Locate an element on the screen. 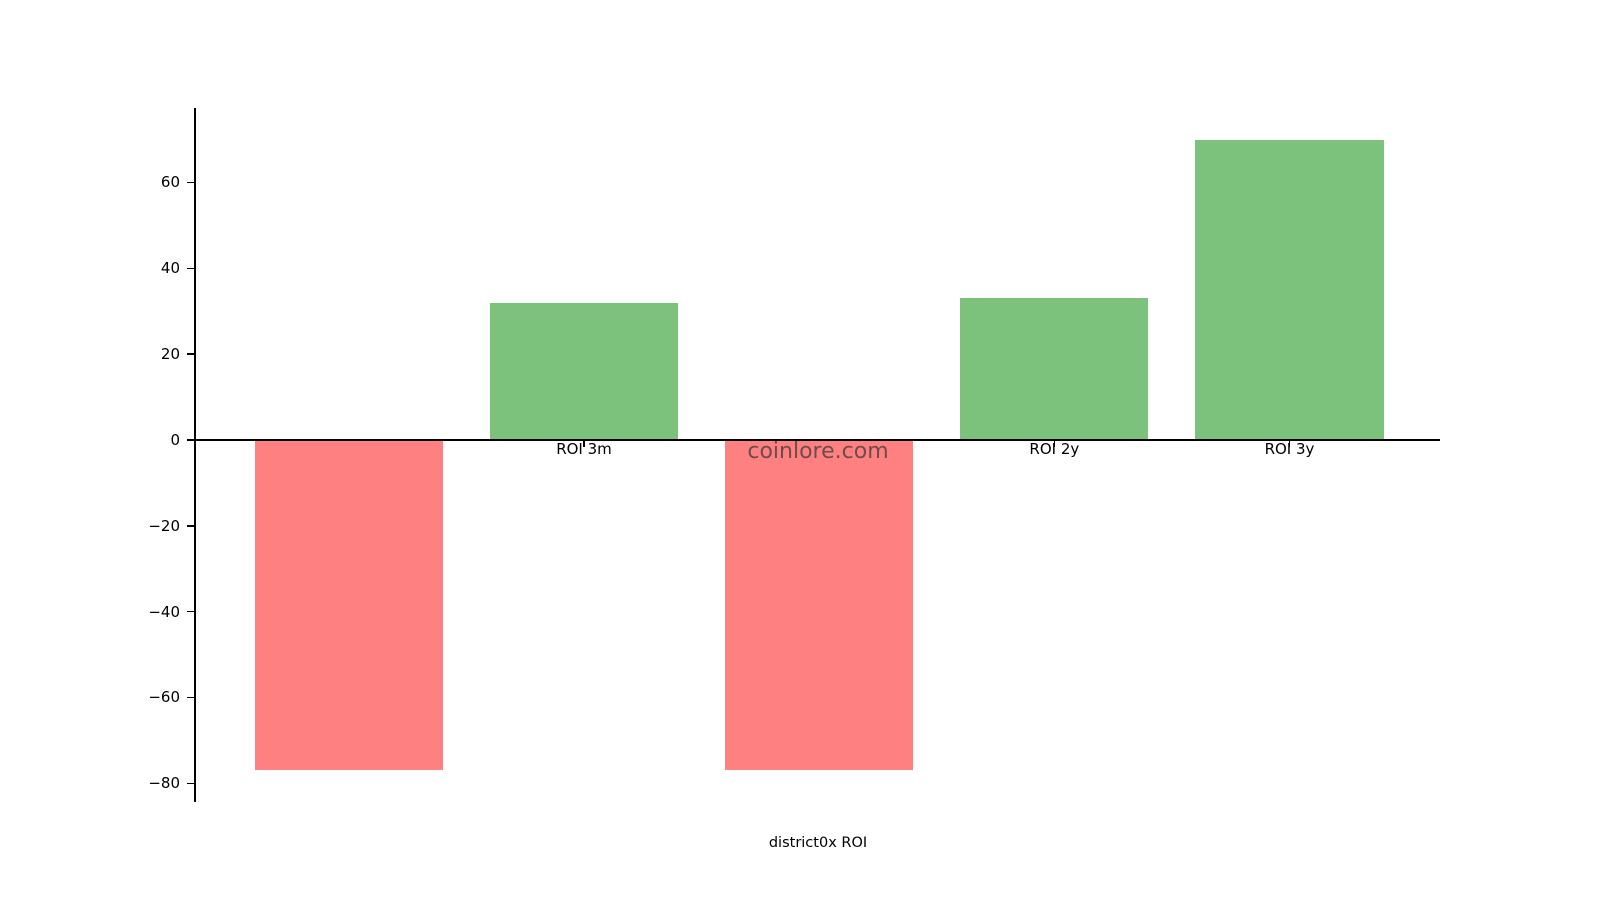  y-axis-spine is located at coordinates (195, 455).